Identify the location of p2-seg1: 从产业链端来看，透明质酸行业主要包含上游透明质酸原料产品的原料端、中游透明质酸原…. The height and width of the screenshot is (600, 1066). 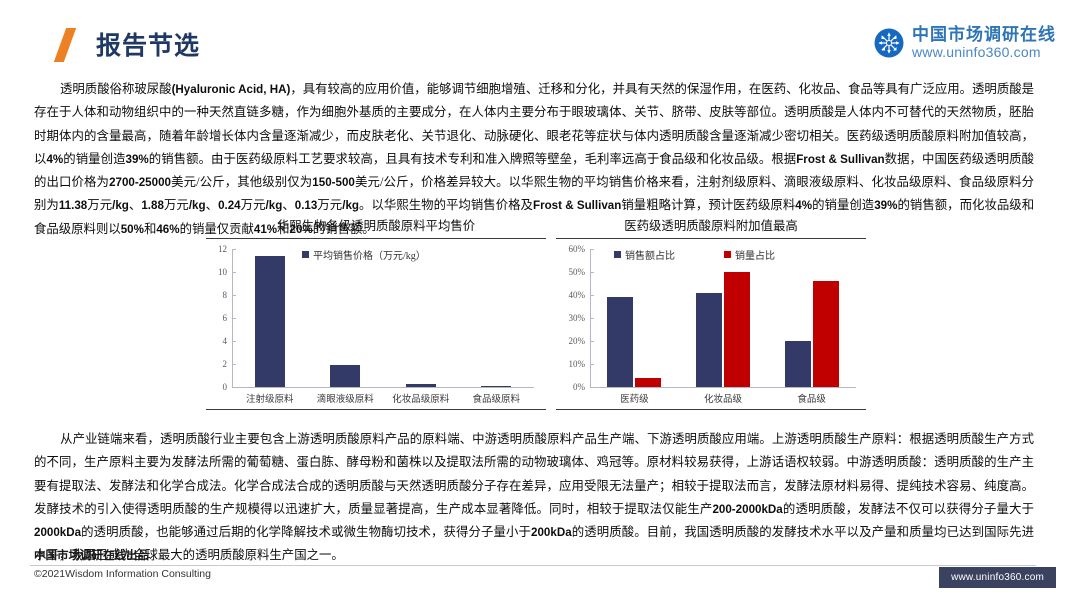
(534, 474).